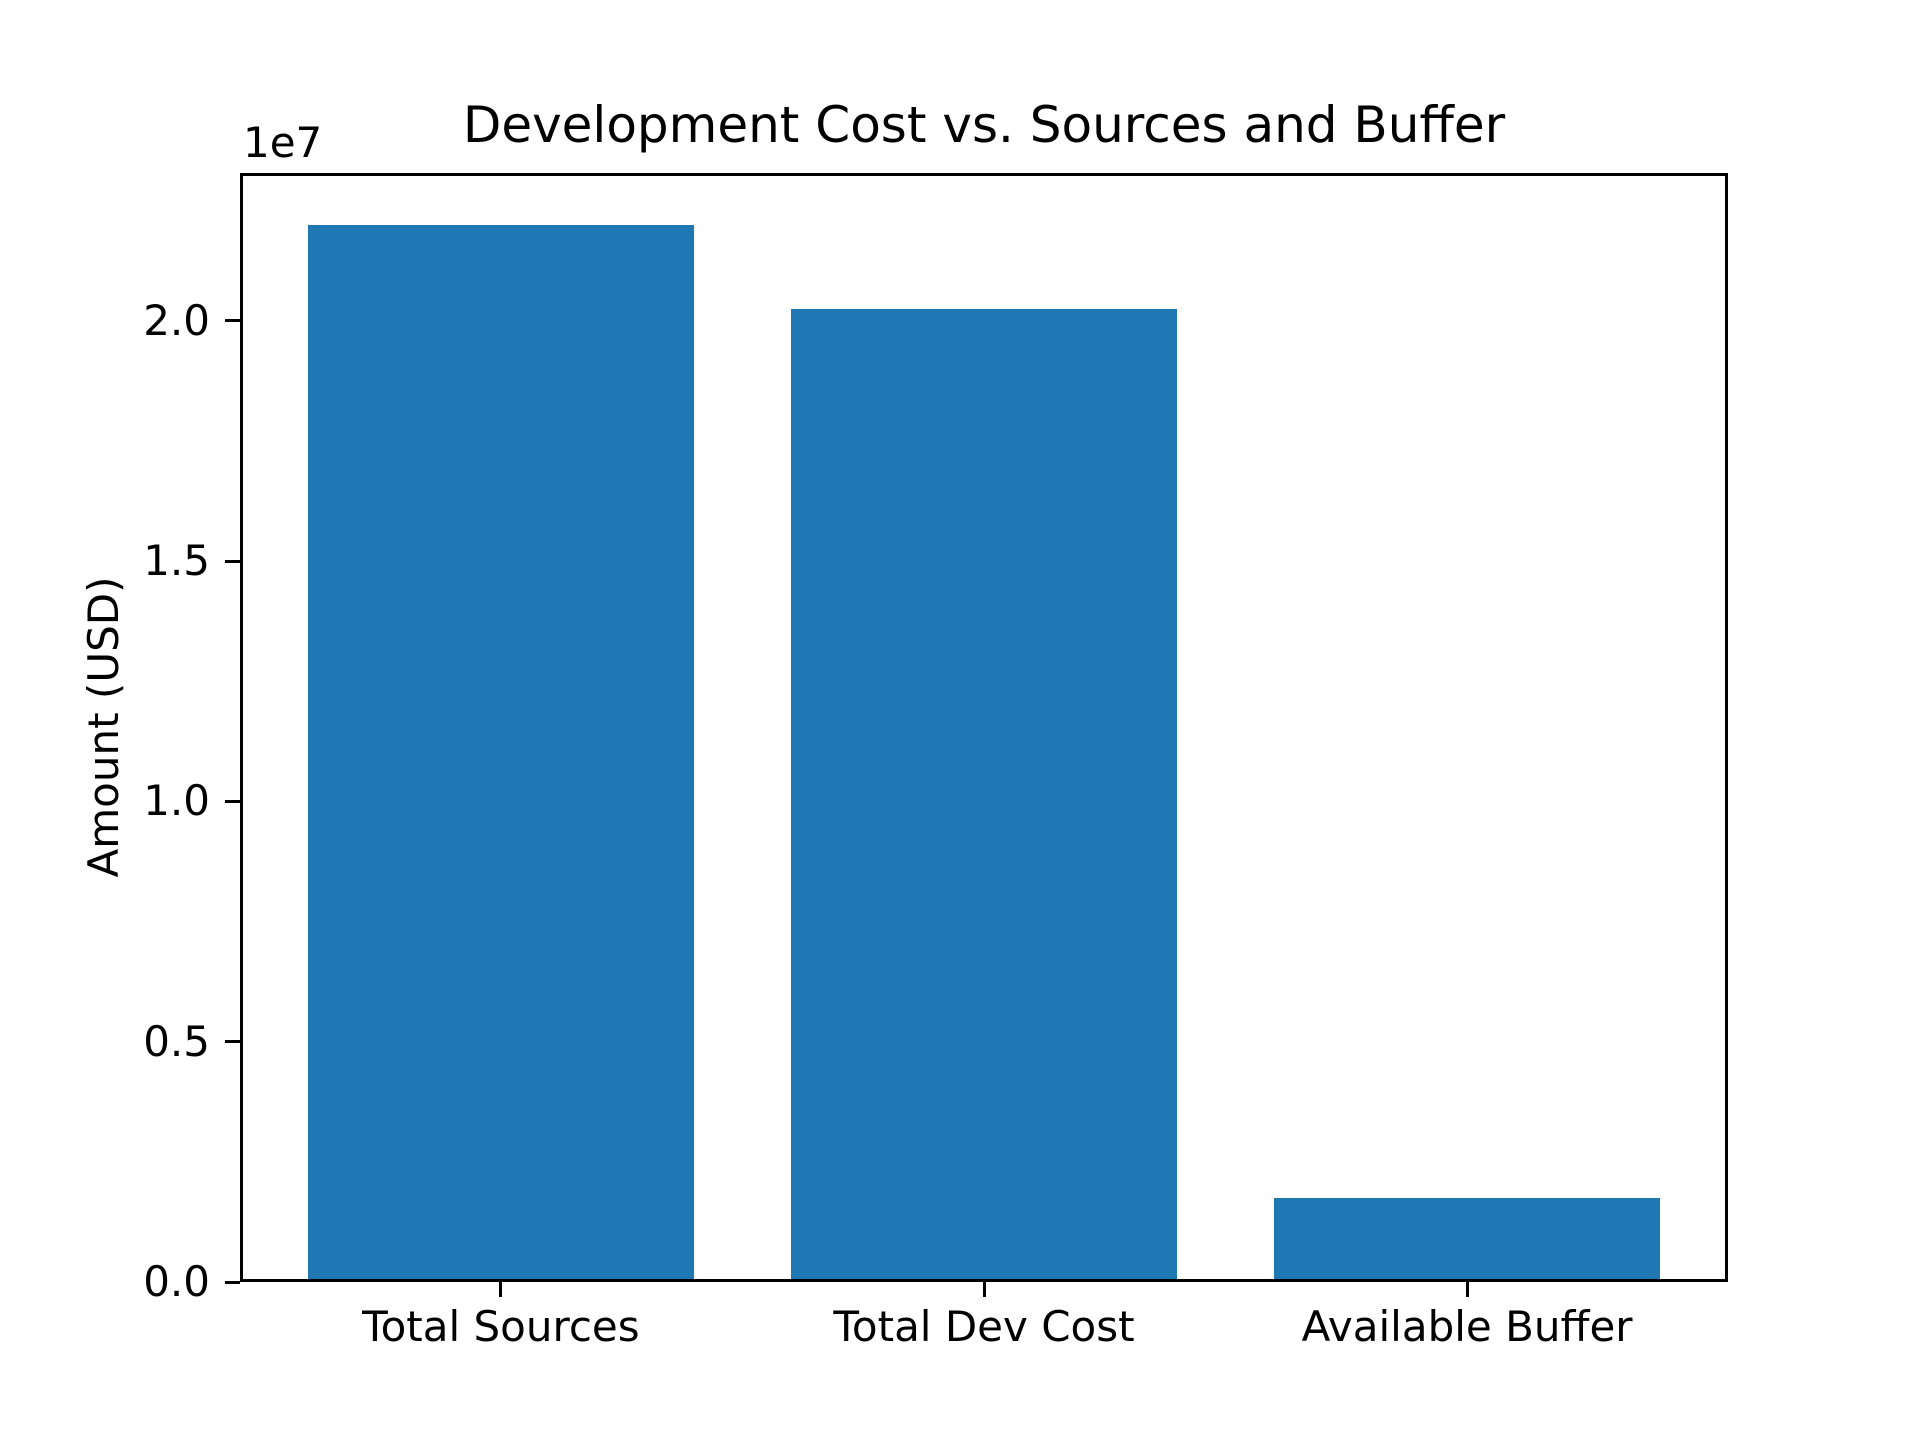 The width and height of the screenshot is (1920, 1440). I want to click on y-axis-label: Amount (USD), so click(103, 727).